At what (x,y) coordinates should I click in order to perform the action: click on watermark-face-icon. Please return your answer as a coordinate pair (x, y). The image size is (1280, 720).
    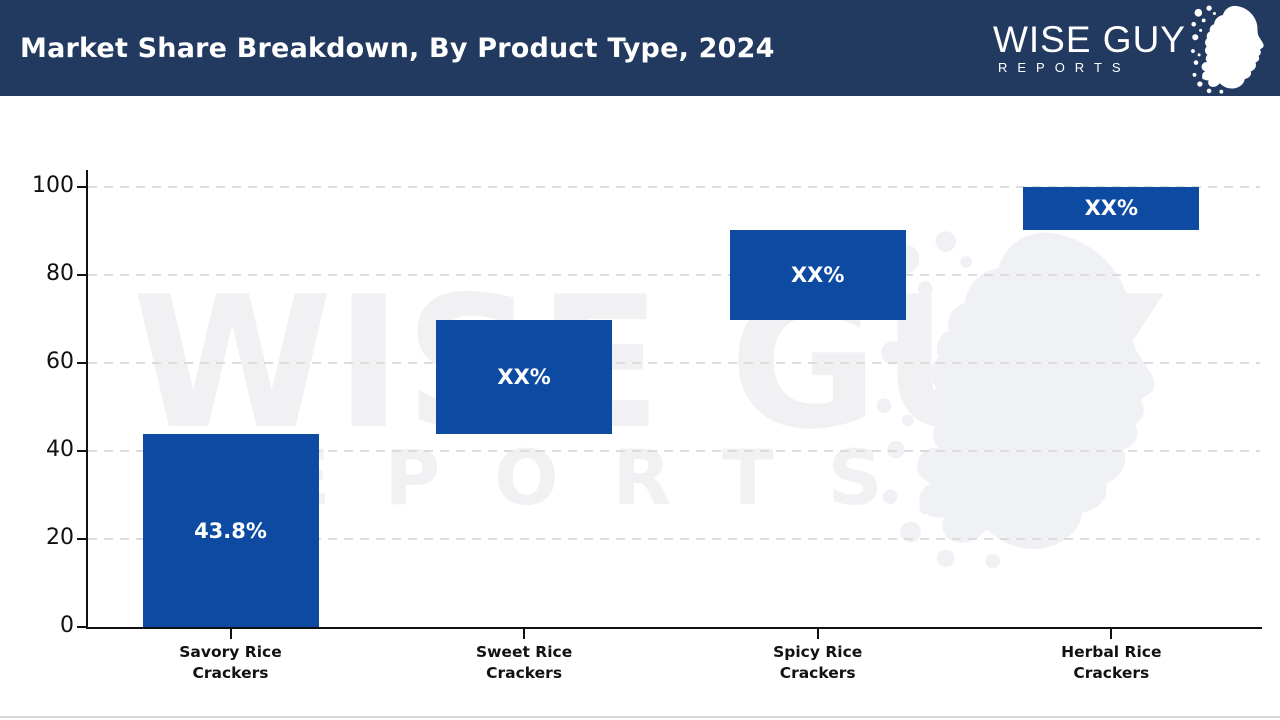
    Looking at the image, I should click on (1015, 400).